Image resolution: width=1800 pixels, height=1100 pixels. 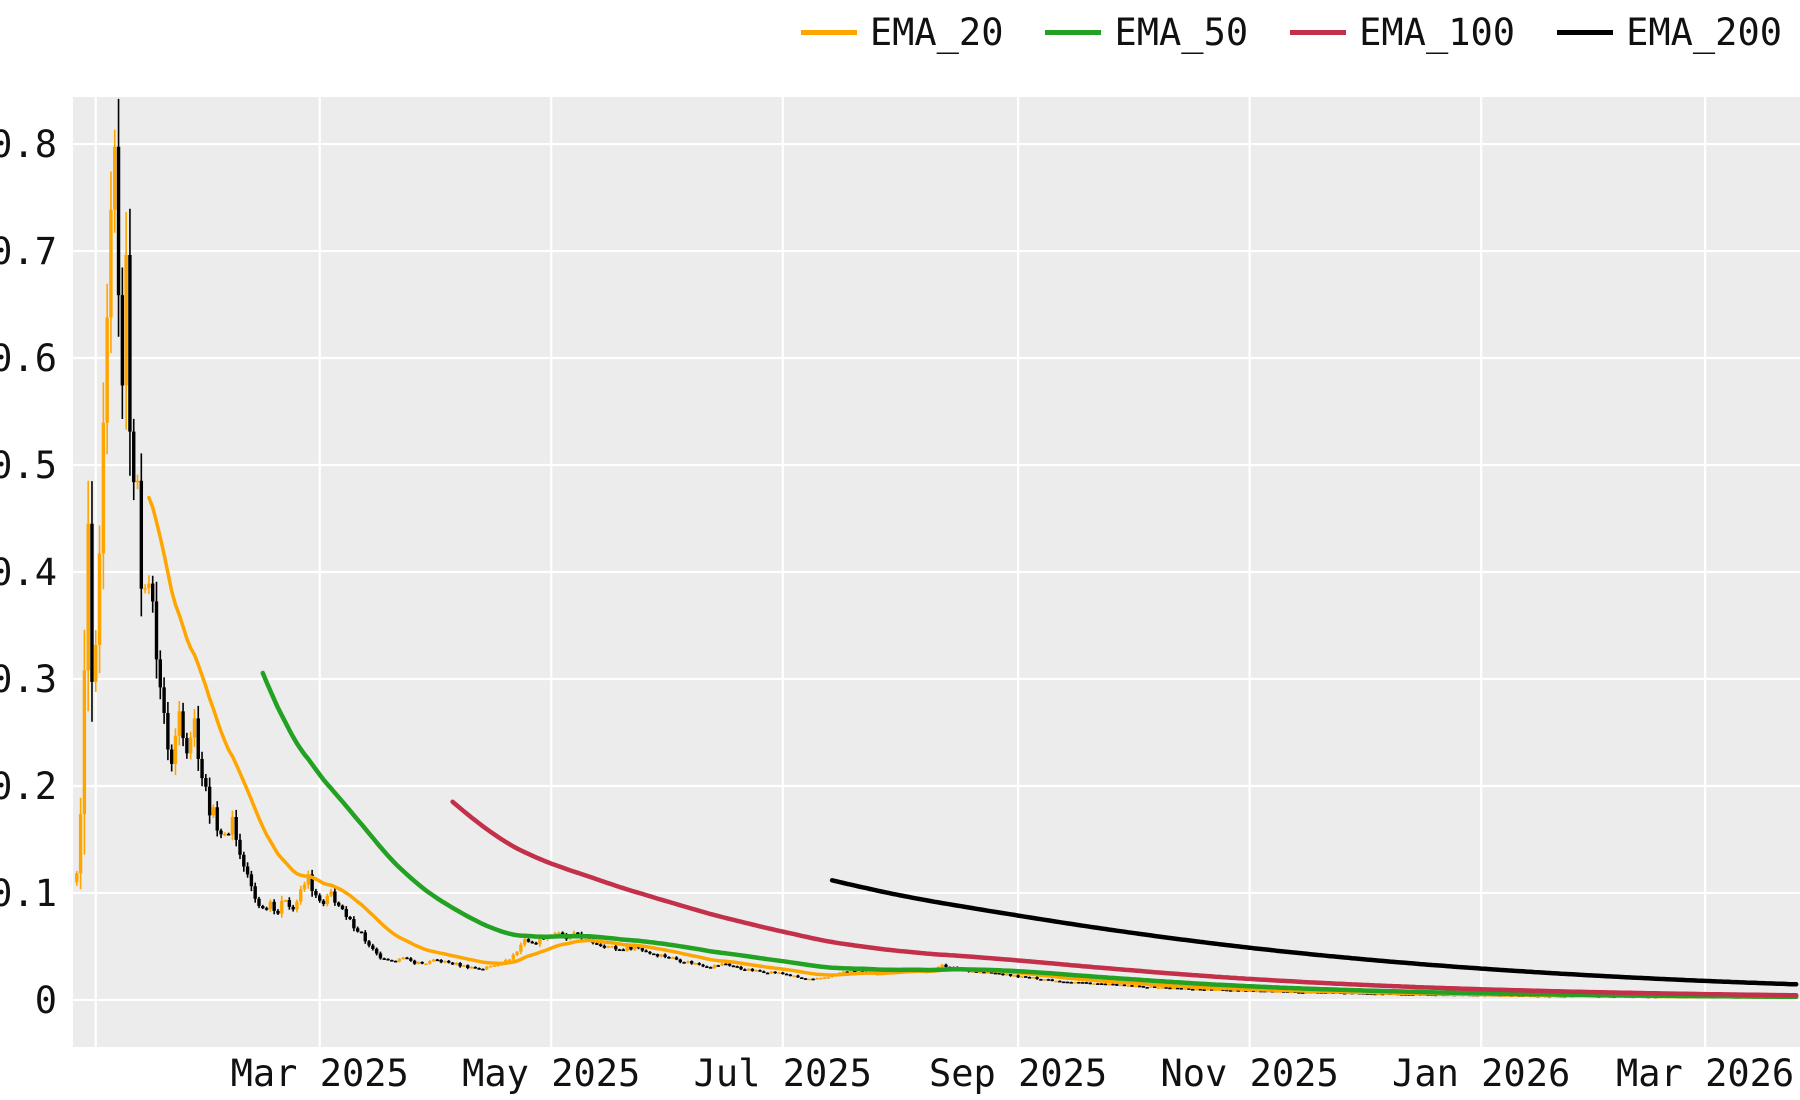 What do you see at coordinates (28, 358) in the screenshot?
I see `y-tick-label: 0.6` at bounding box center [28, 358].